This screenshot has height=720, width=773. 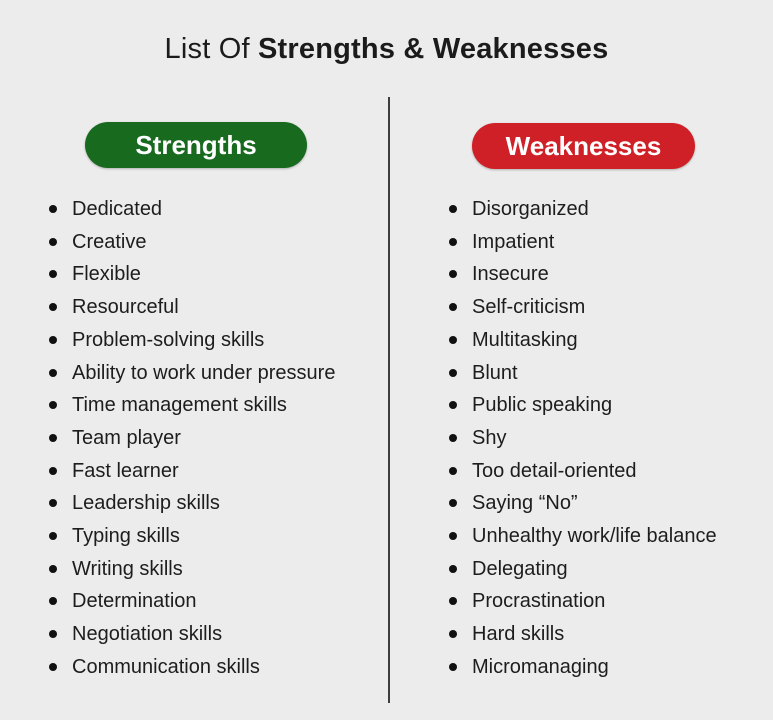 I want to click on list-item-label: Blunt, so click(x=495, y=372).